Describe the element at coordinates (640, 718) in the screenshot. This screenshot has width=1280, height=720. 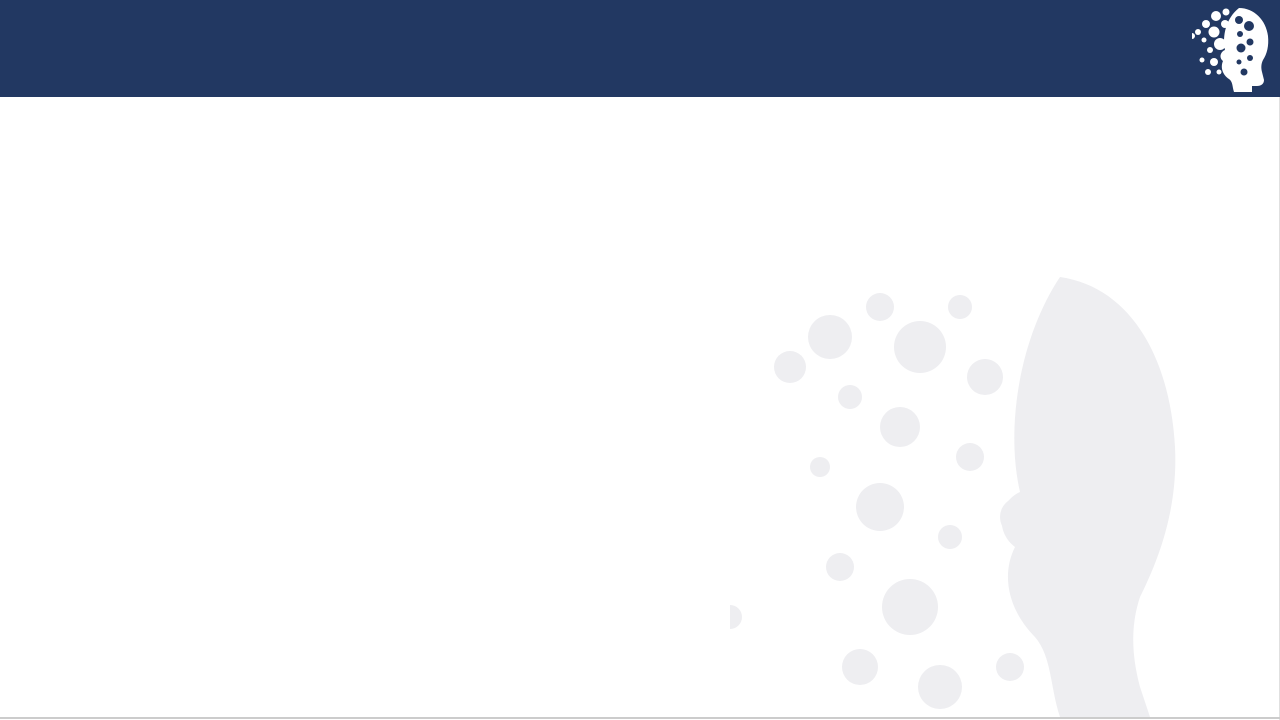
I see `bottom-divider` at that location.